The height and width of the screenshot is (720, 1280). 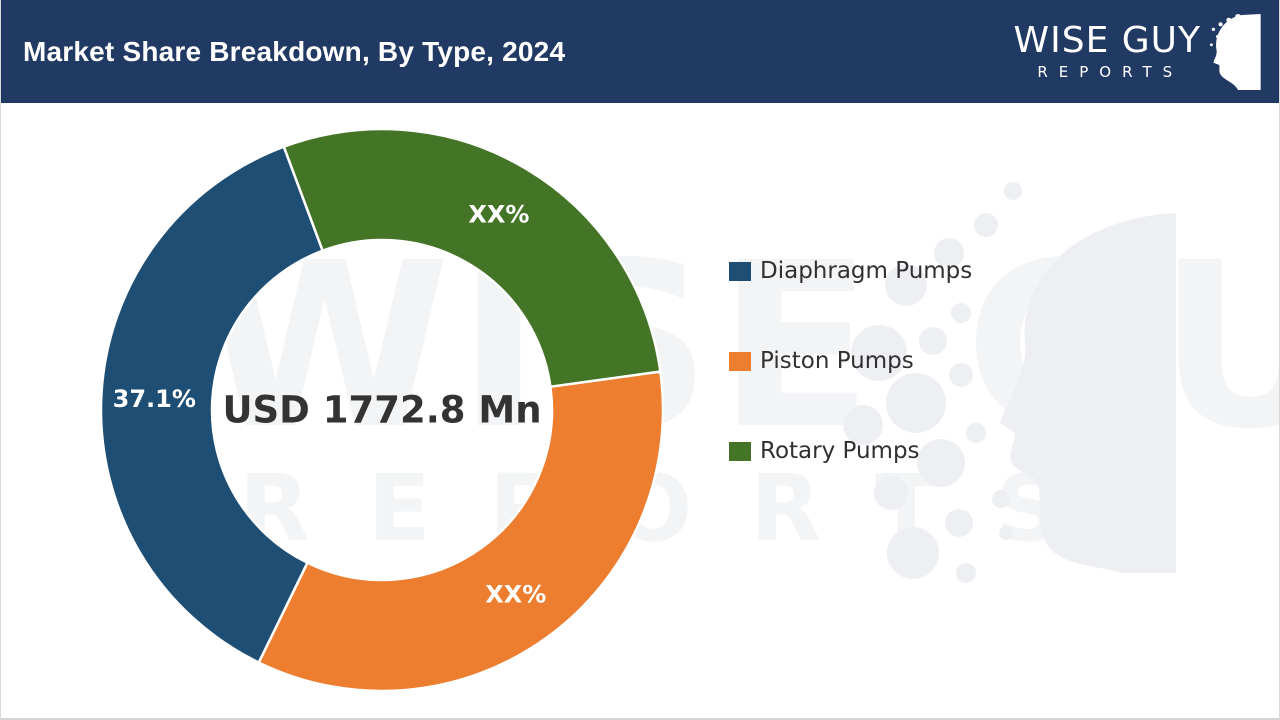 I want to click on legend-item-diaphragm-pumps: Diaphragm Pumps, so click(x=850, y=271).